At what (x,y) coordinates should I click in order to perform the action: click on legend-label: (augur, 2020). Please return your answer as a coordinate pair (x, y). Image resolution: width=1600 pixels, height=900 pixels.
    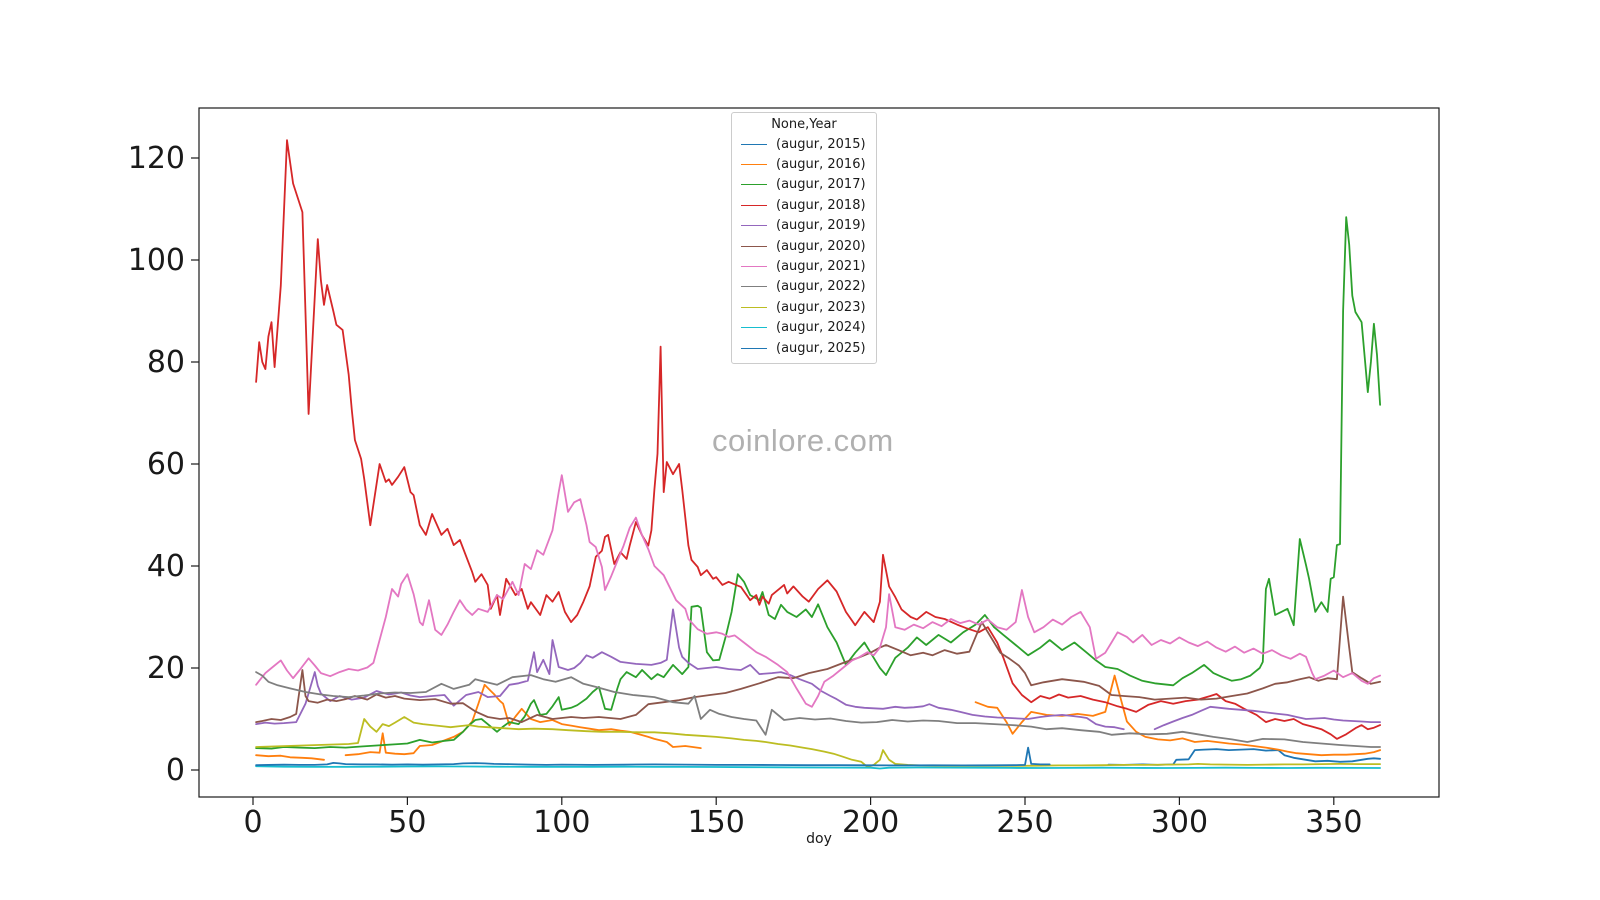
    Looking at the image, I should click on (821, 246).